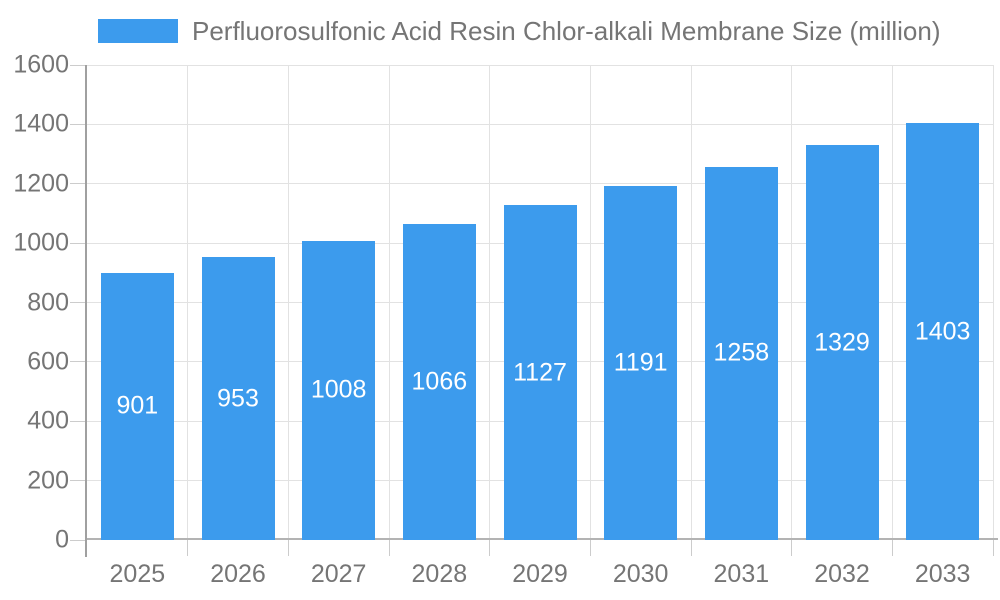 The image size is (1000, 600). Describe the element at coordinates (138, 31) in the screenshot. I see `legend-swatch` at that location.